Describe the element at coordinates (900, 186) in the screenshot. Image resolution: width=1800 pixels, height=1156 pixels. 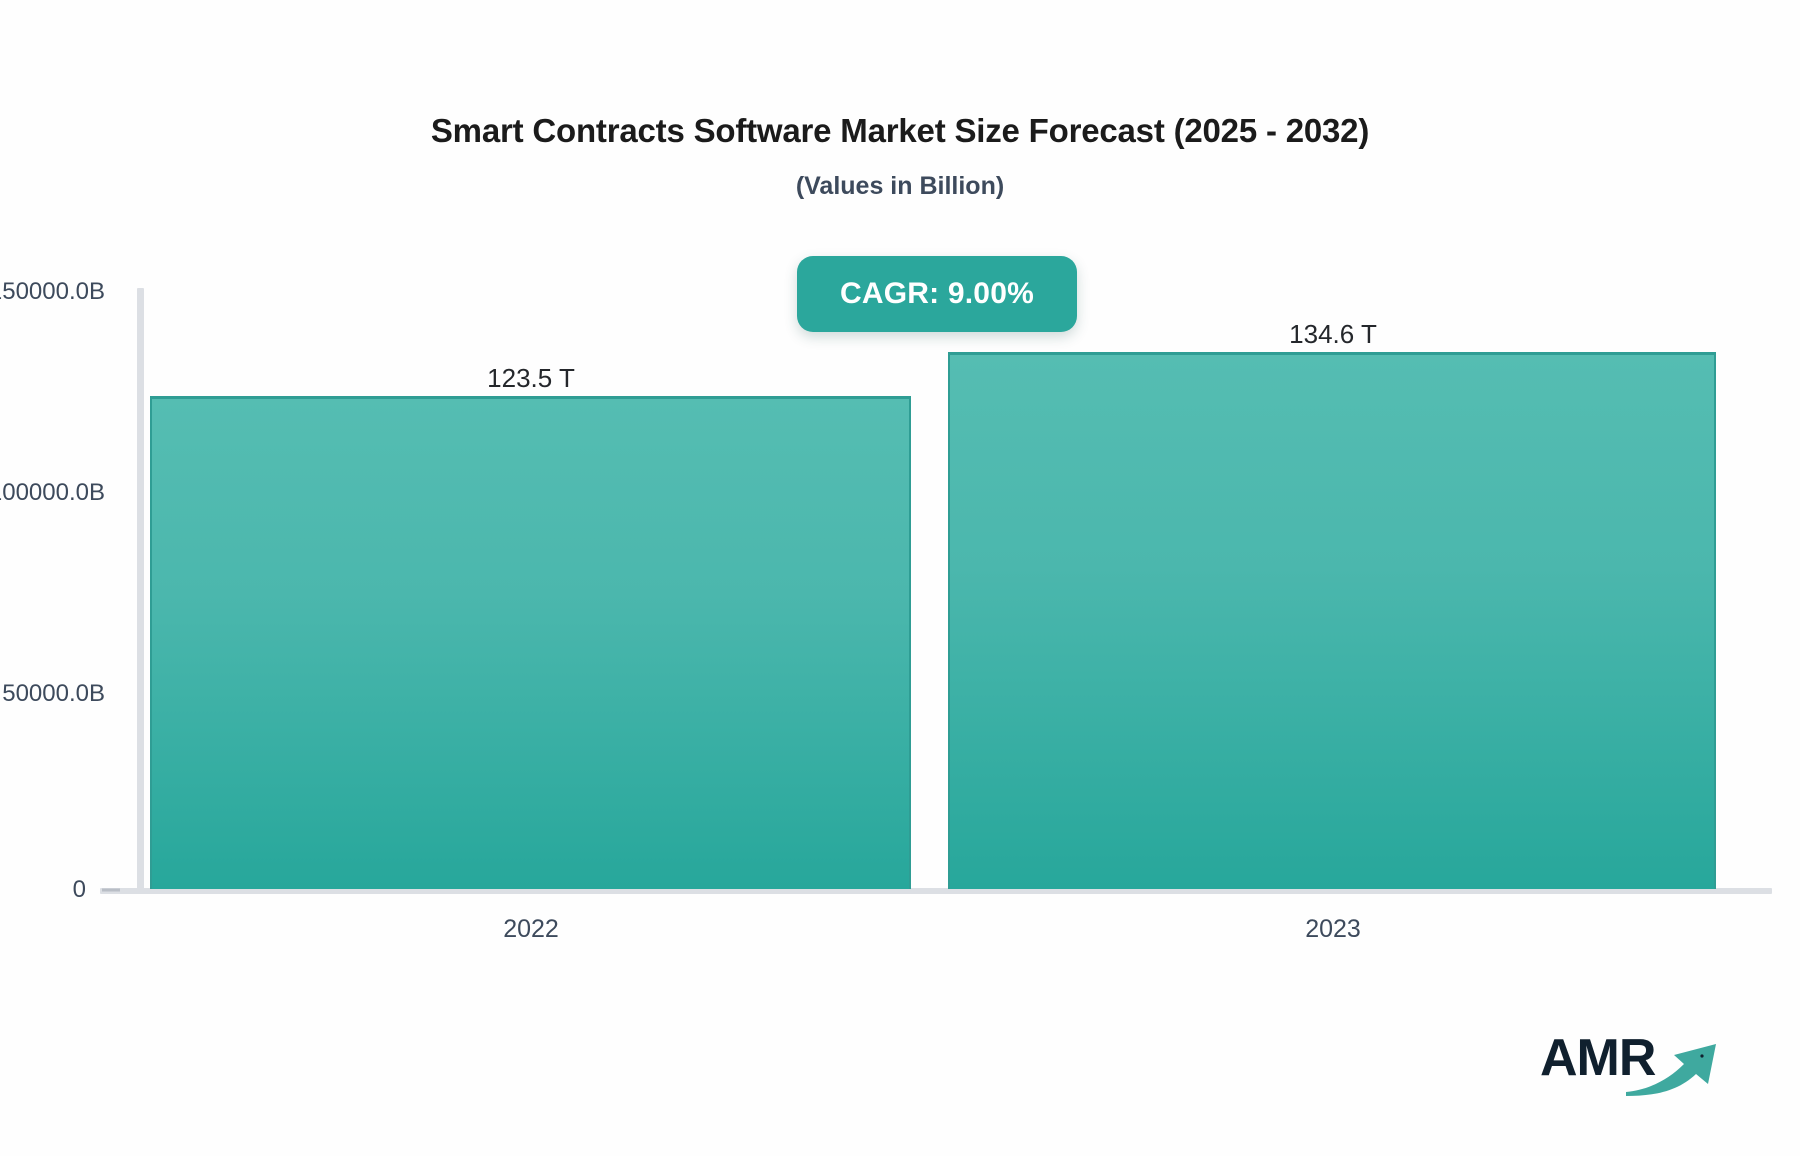
I see `chart-subtitle: (Values in Billion)` at that location.